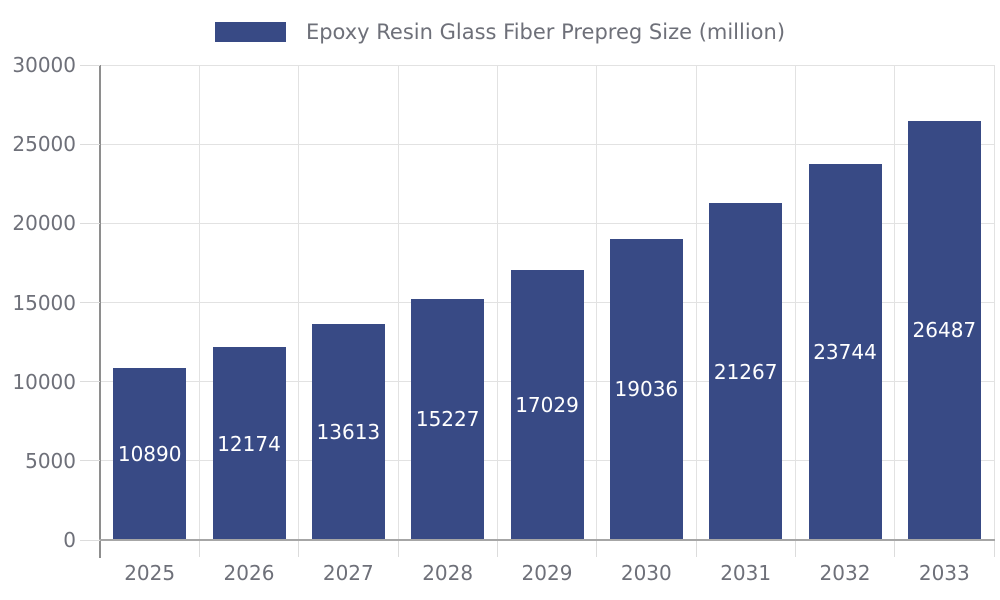 The image size is (1000, 600). What do you see at coordinates (44, 302) in the screenshot?
I see `y-tick-label: 15000` at bounding box center [44, 302].